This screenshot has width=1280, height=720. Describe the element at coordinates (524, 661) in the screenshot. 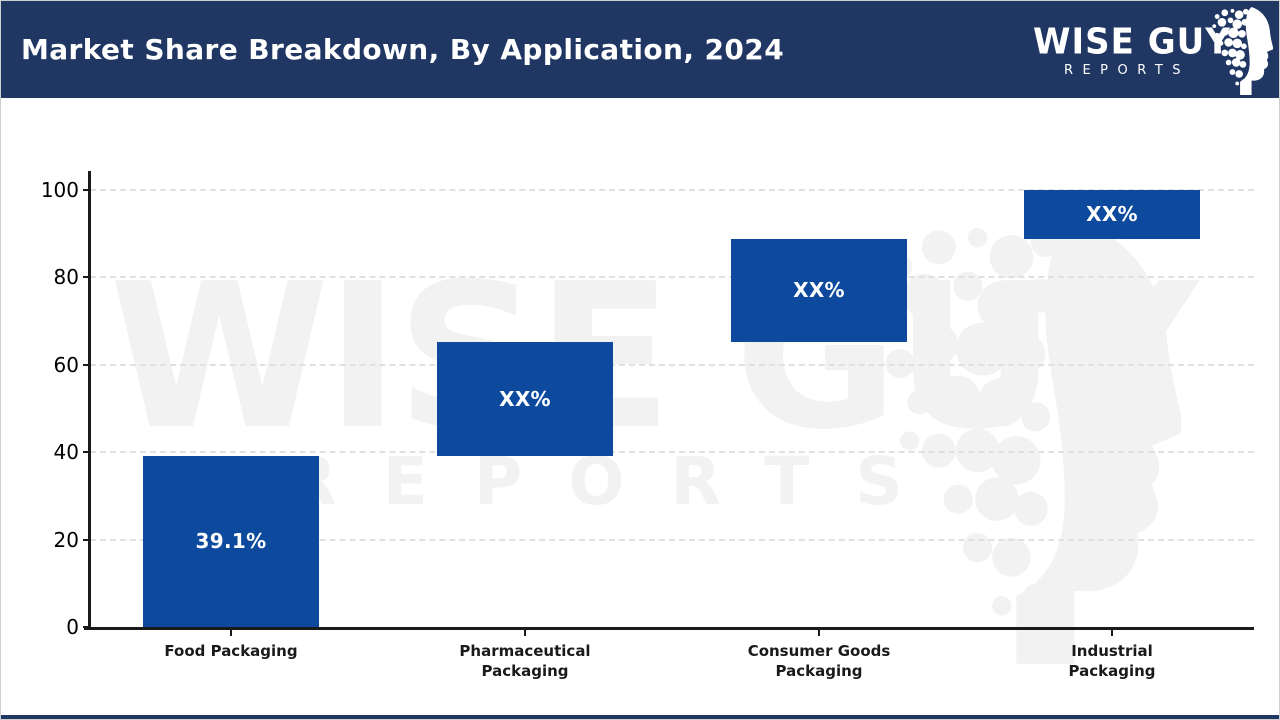

I see `x-axis-category-label: Pharmaceutical Packaging` at that location.